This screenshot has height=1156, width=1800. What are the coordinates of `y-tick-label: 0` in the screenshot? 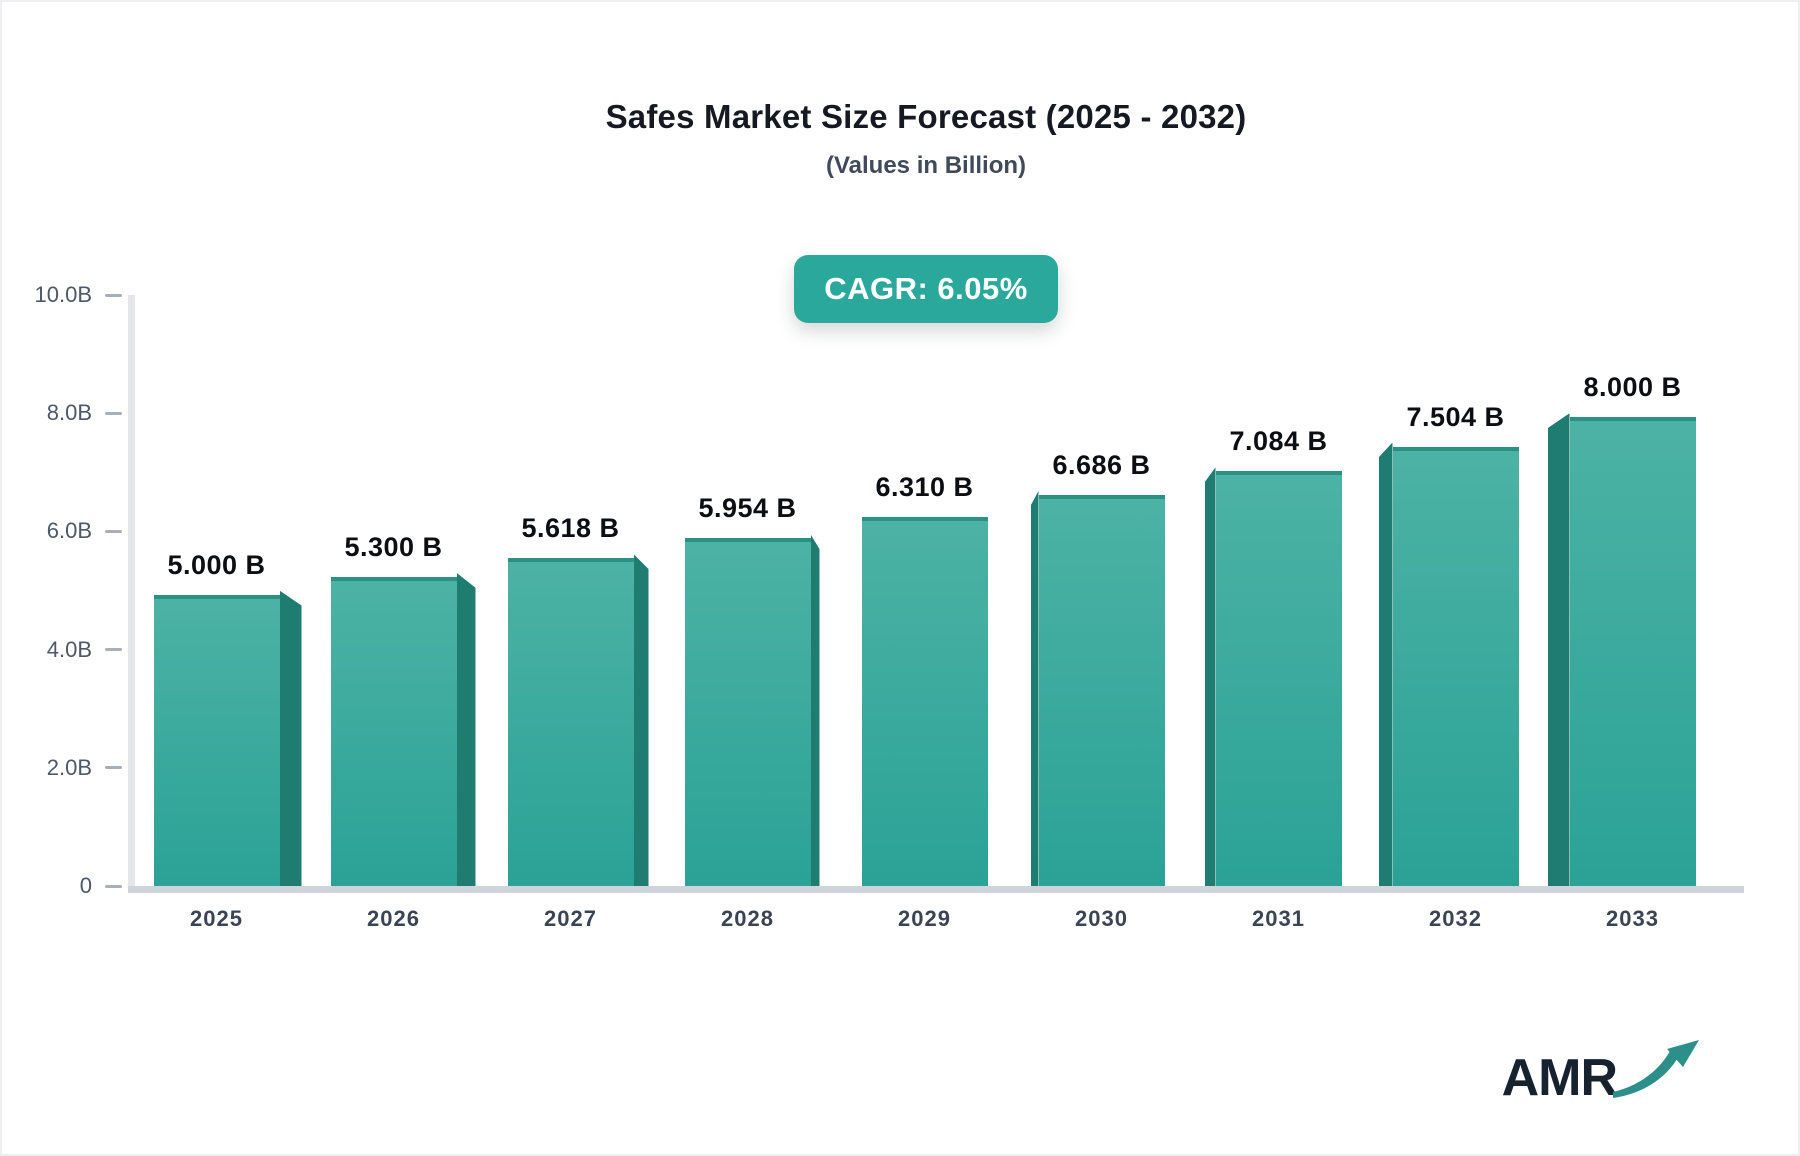 It's located at (85, 885).